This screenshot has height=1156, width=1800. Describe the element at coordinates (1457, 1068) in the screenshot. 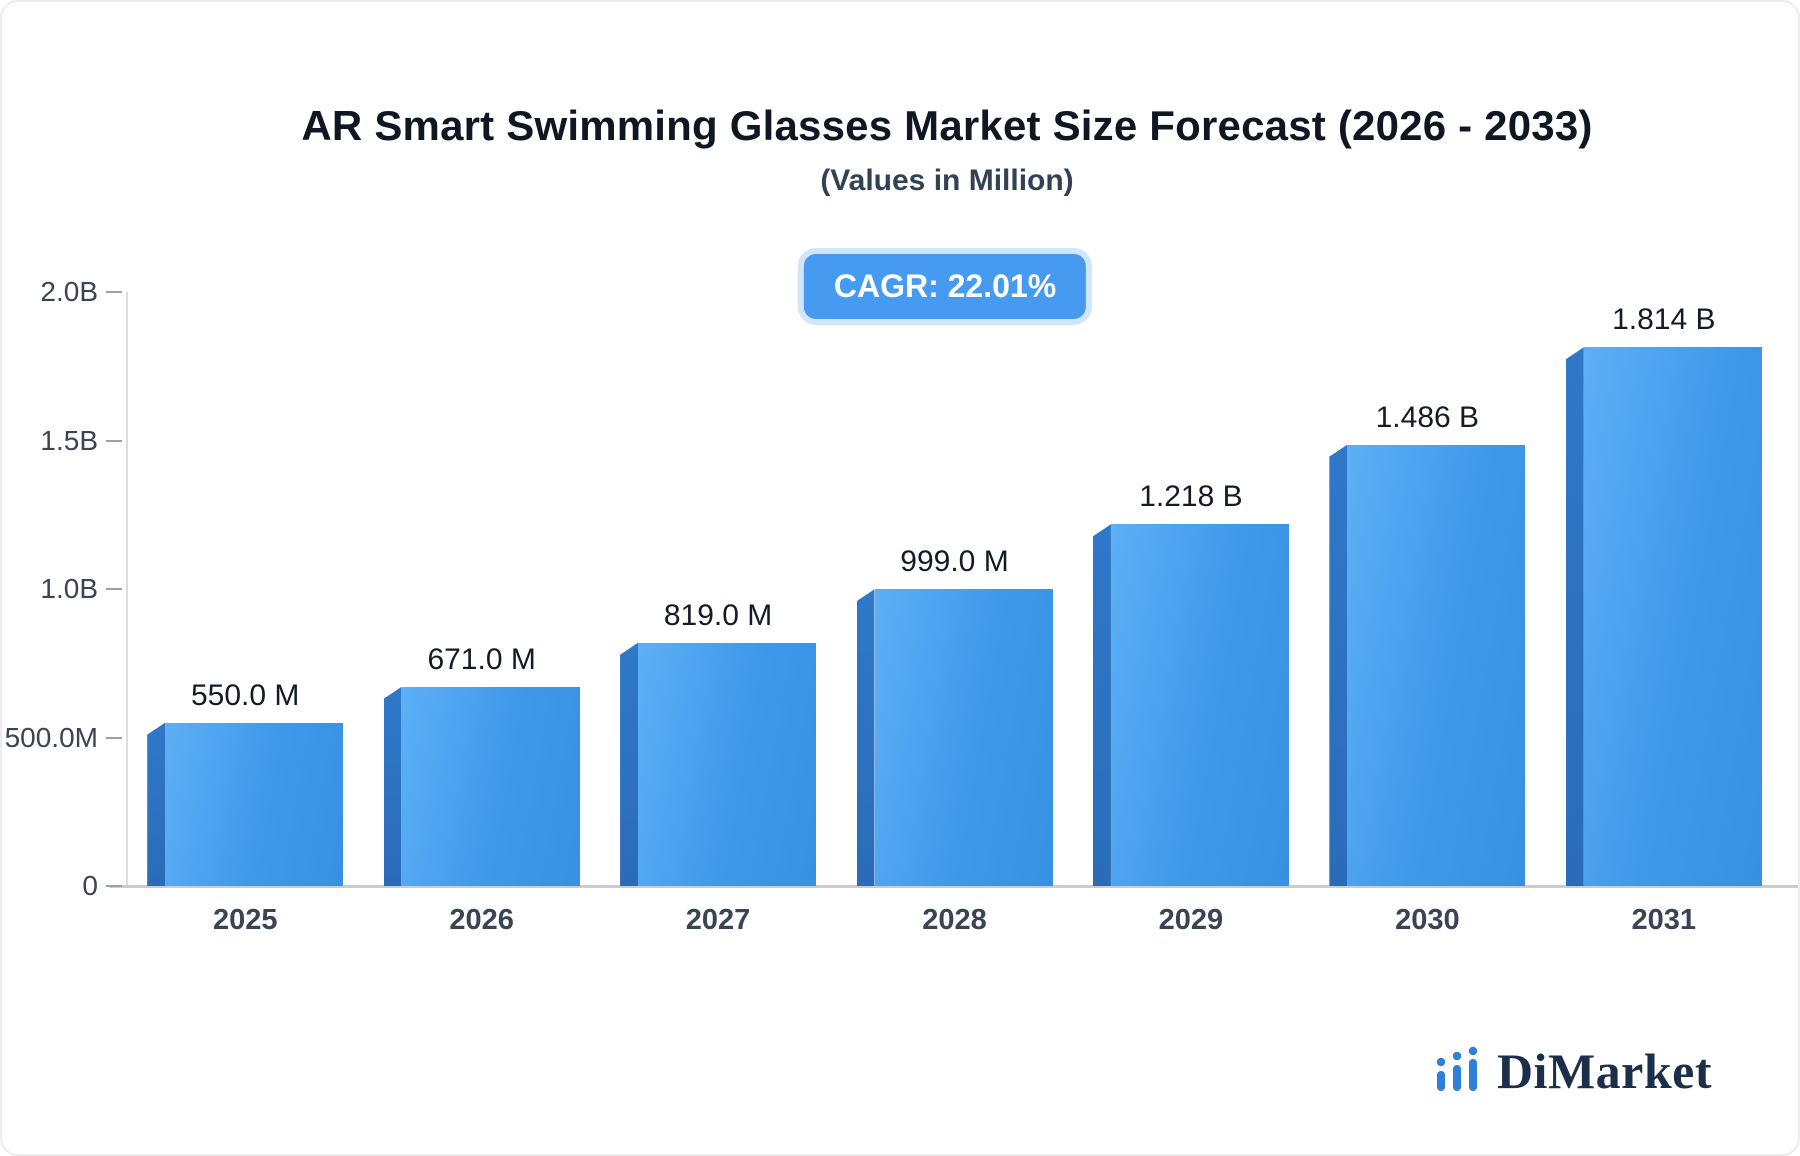

I see `bar-chart-icon` at that location.